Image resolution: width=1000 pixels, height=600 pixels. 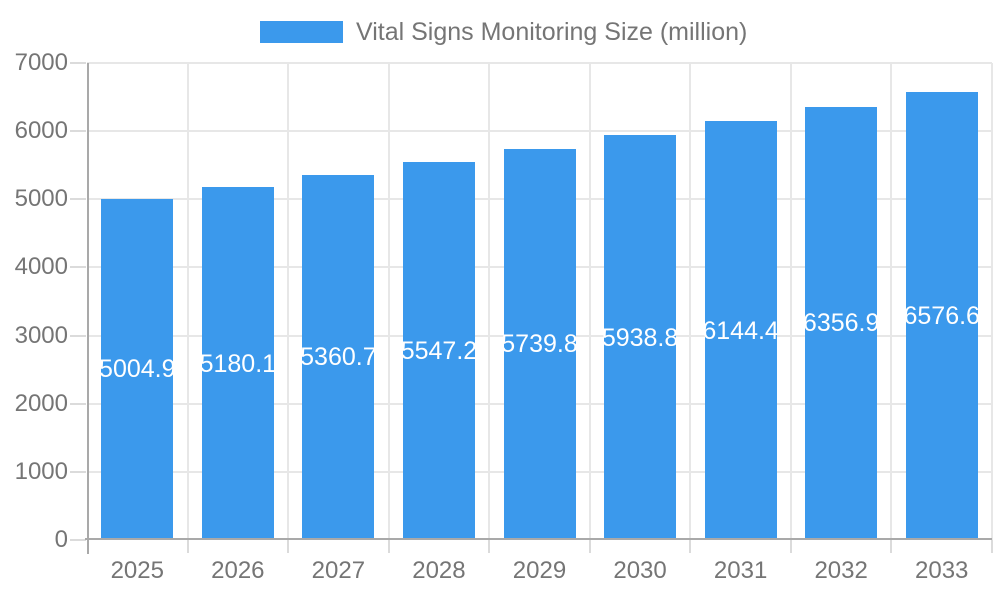 I want to click on bar-value-label-2027: 5360.7, so click(x=338, y=357).